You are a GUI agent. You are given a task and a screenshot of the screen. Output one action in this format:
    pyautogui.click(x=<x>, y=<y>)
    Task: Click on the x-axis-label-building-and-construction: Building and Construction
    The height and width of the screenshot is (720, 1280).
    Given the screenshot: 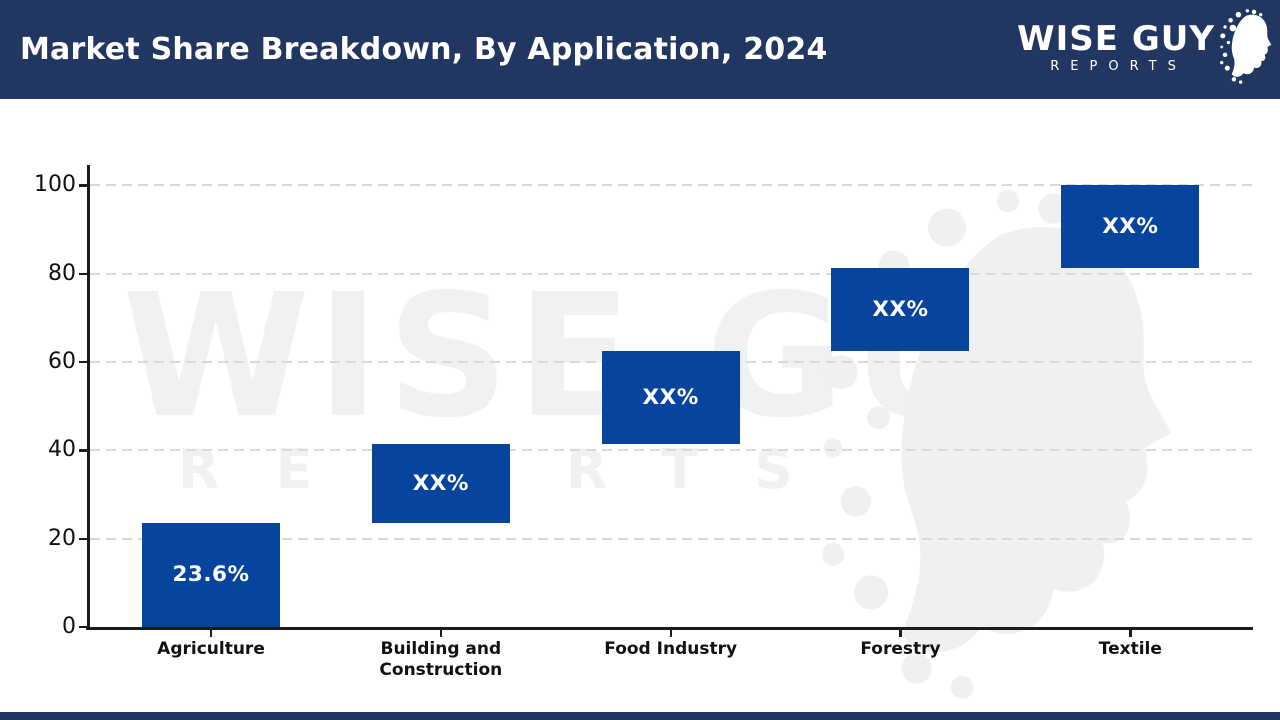 What is the action you would take?
    pyautogui.click(x=441, y=660)
    